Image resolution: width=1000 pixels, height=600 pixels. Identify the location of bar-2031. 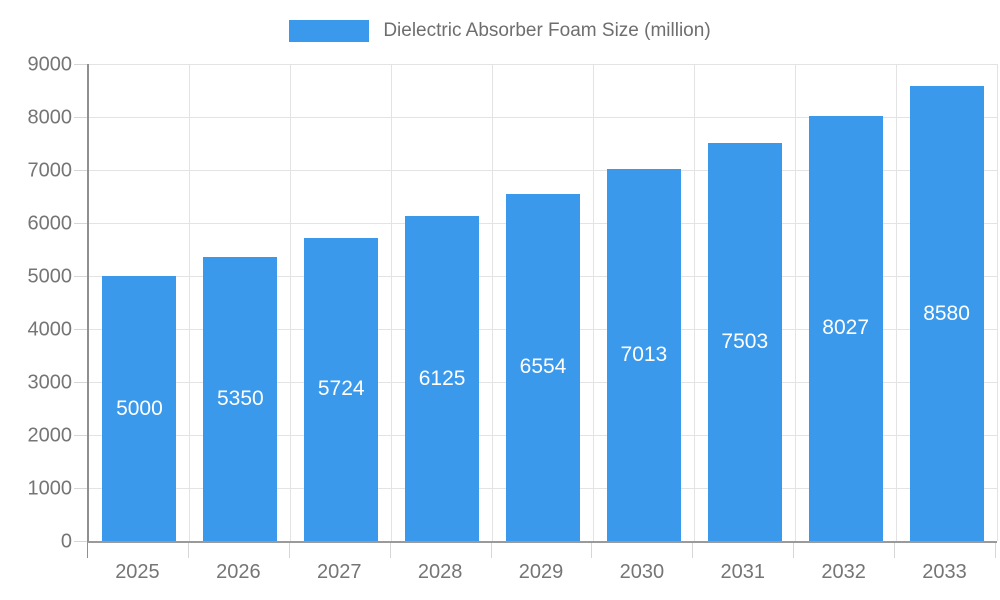
(744, 342).